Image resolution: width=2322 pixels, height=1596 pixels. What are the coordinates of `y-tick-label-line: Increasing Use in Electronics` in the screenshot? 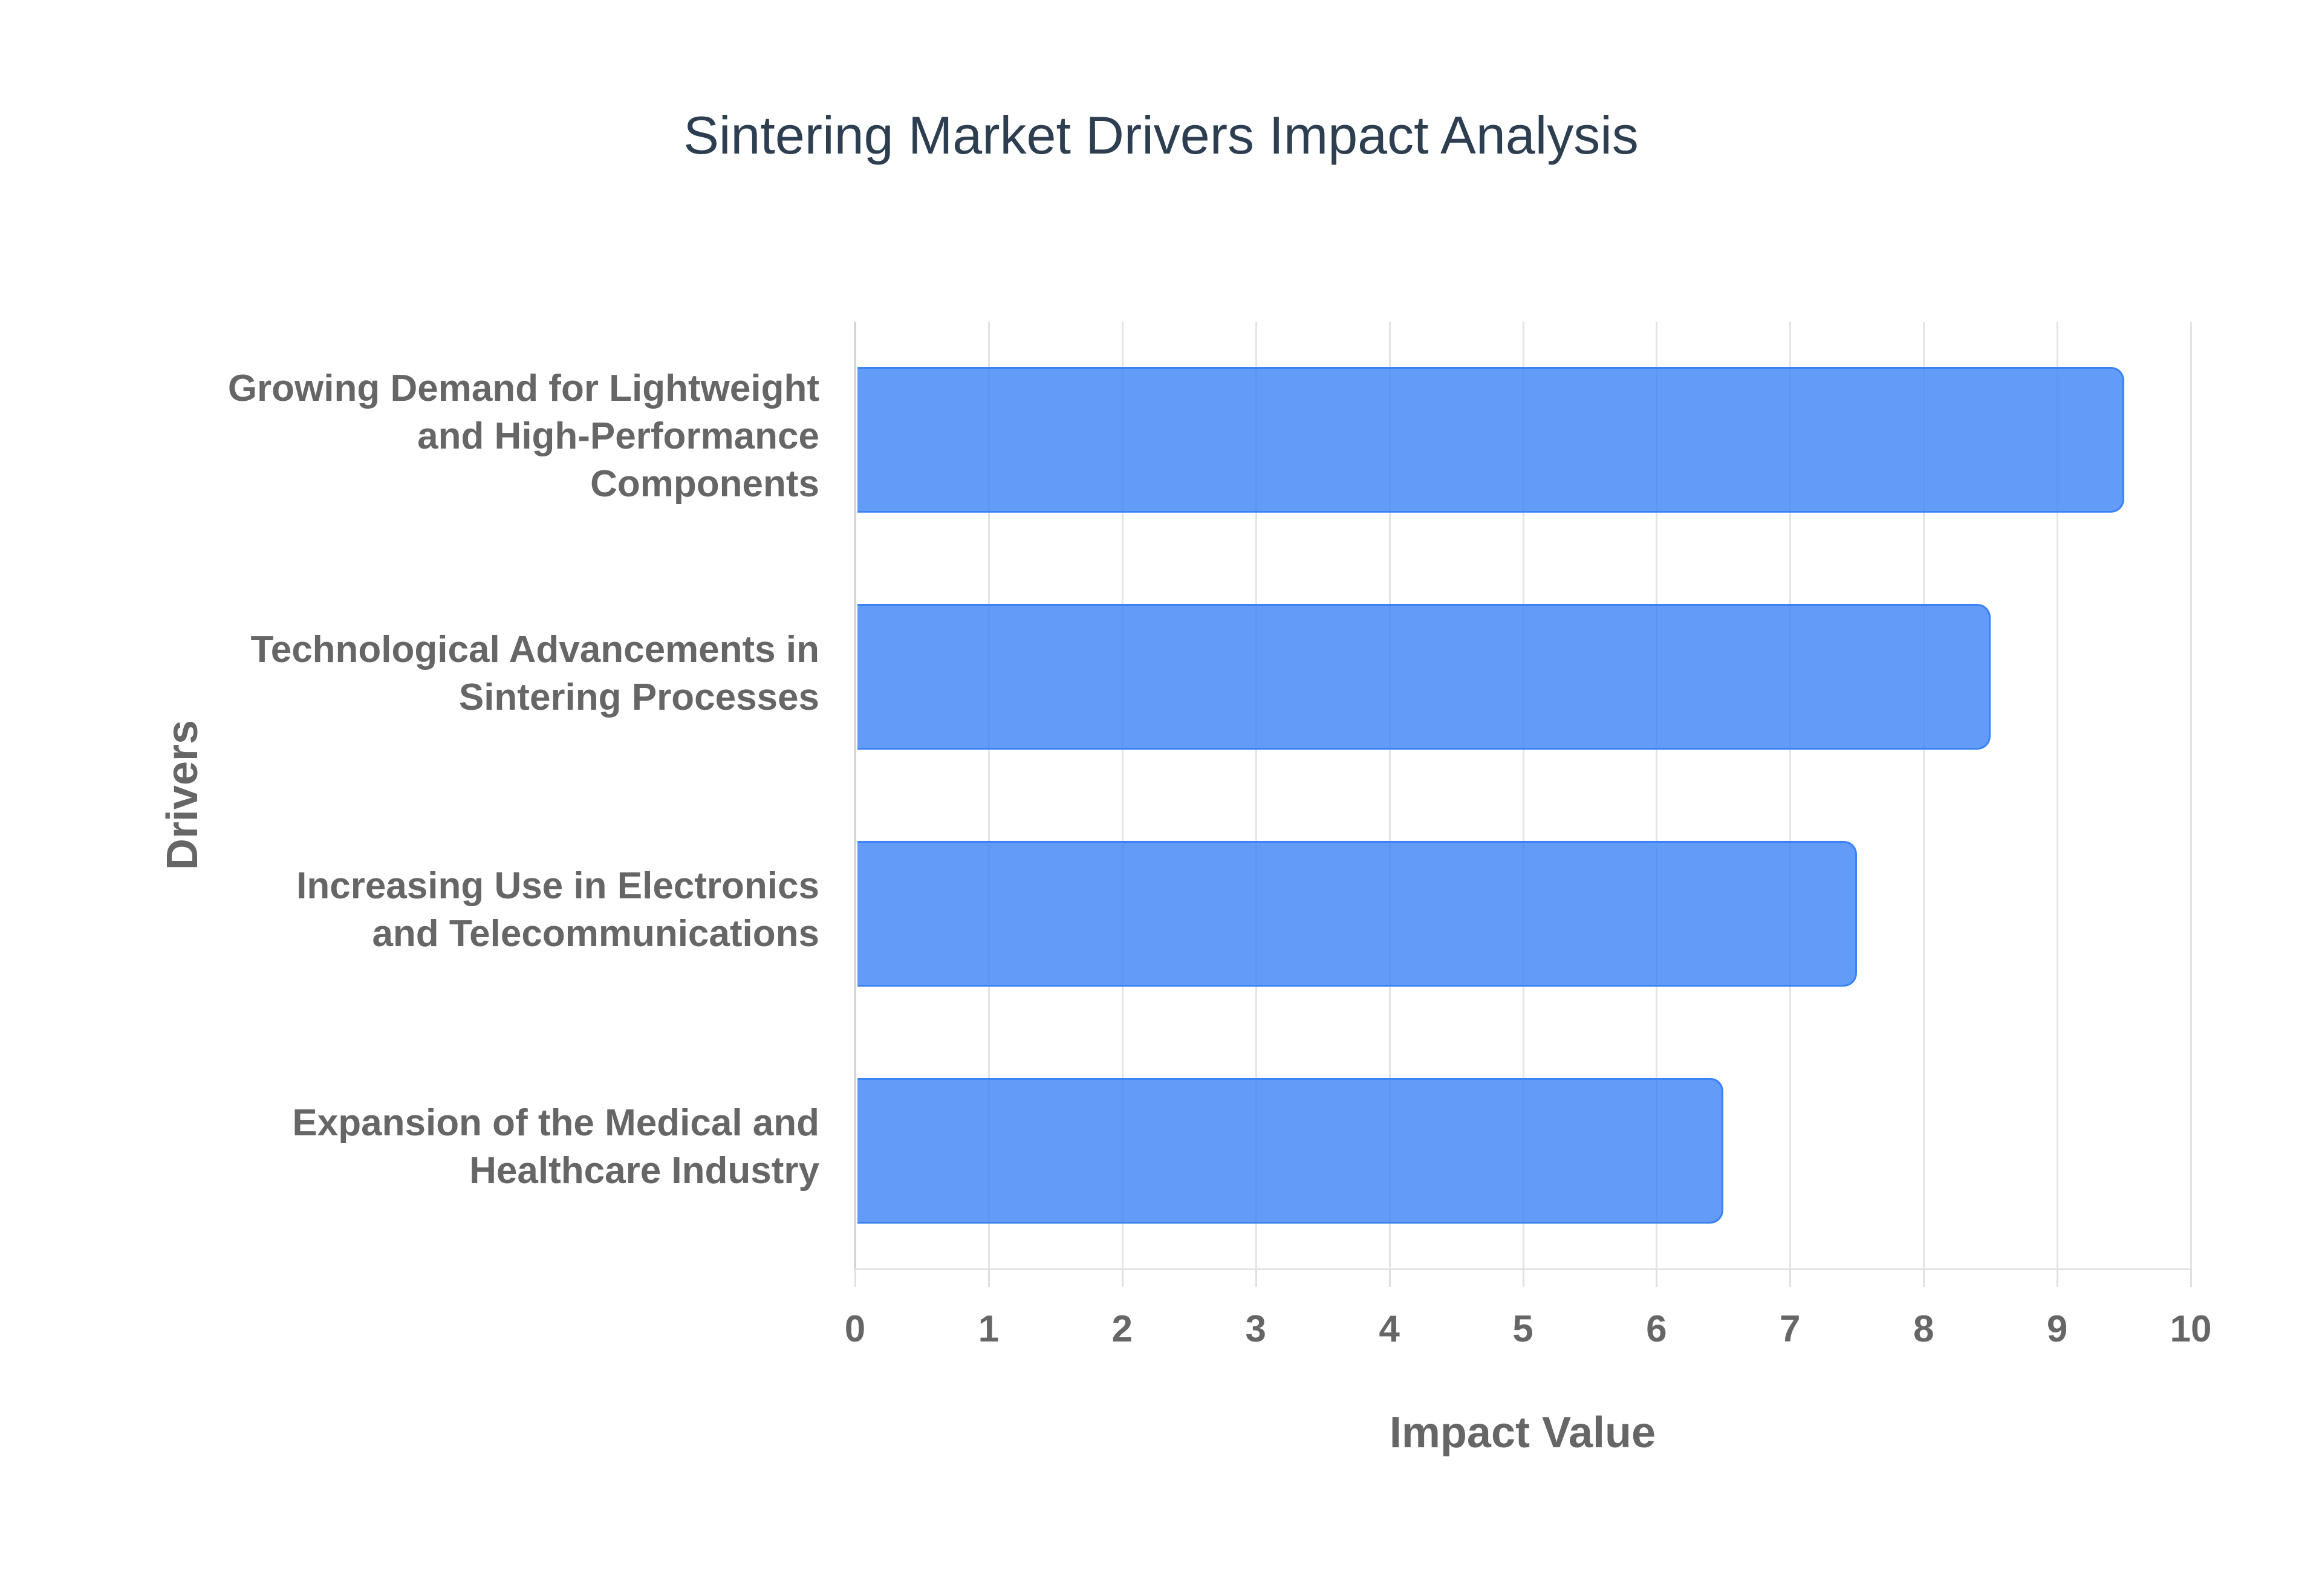 It's located at (557, 886).